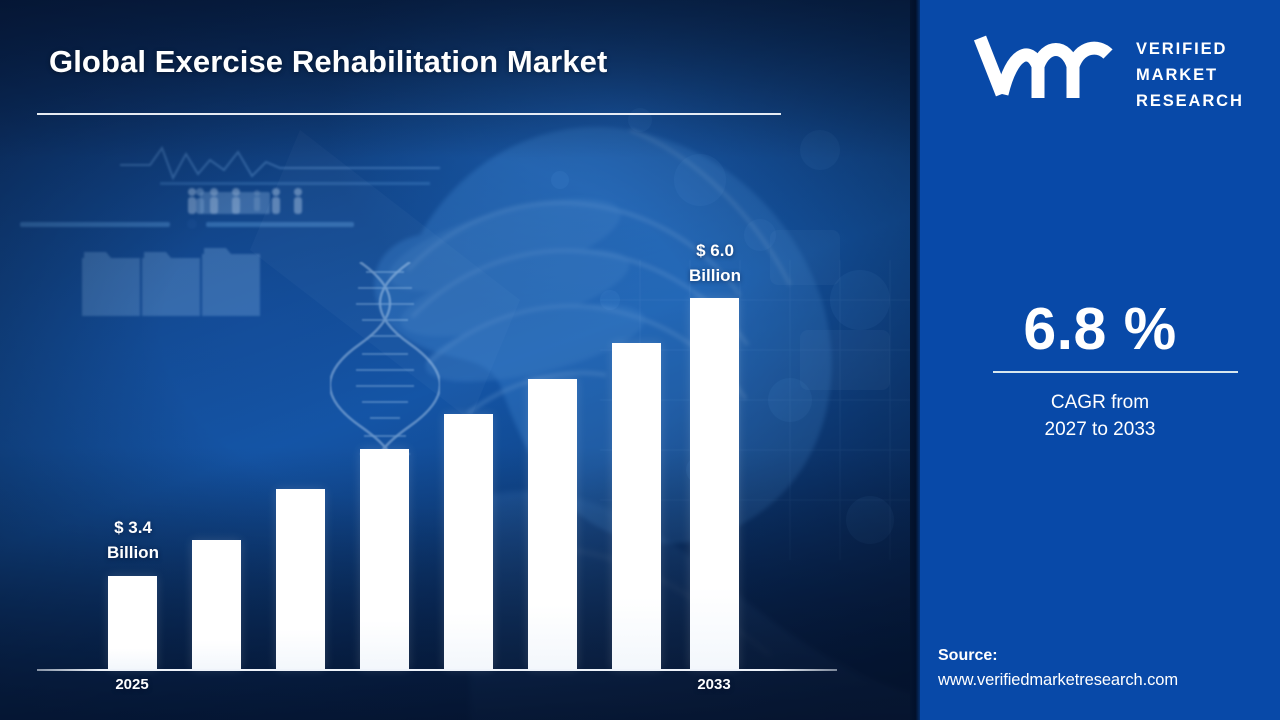 The height and width of the screenshot is (720, 1280). What do you see at coordinates (133, 527) in the screenshot?
I see `bar-label-first-line1: $ 3.4` at bounding box center [133, 527].